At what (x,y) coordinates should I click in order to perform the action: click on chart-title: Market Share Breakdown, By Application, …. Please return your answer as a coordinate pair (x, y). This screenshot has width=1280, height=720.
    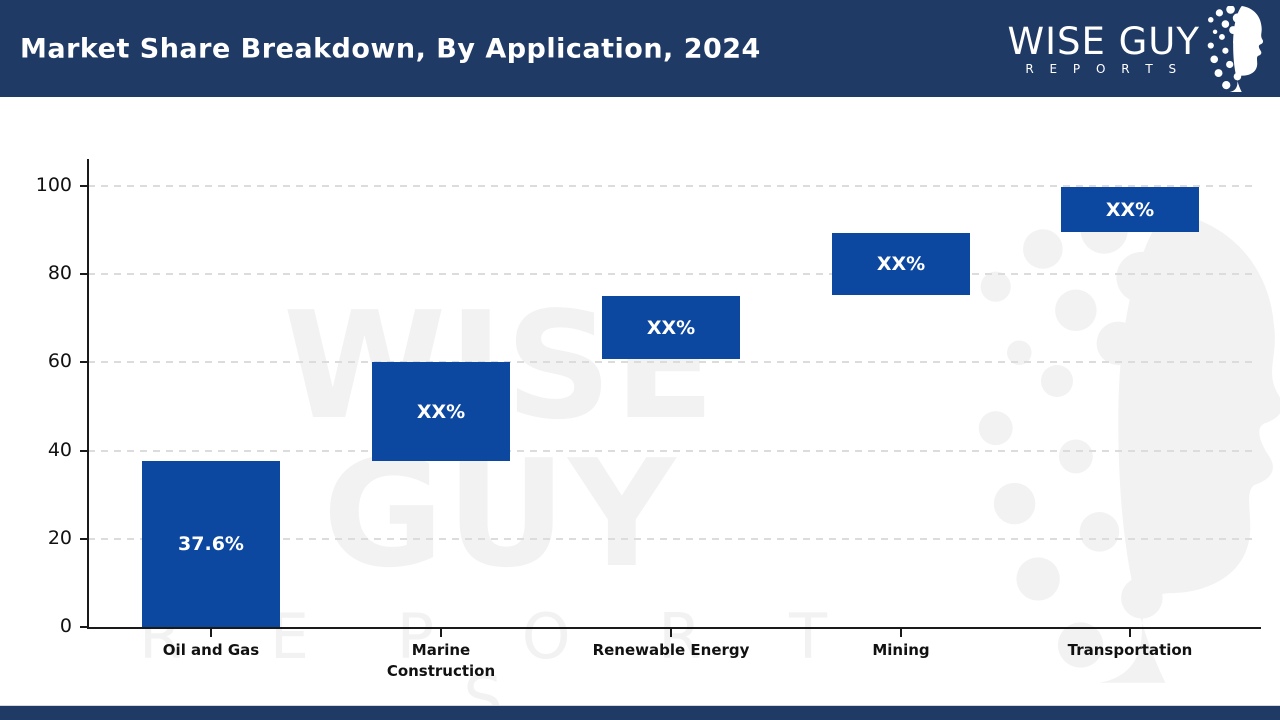
    Looking at the image, I should click on (390, 48).